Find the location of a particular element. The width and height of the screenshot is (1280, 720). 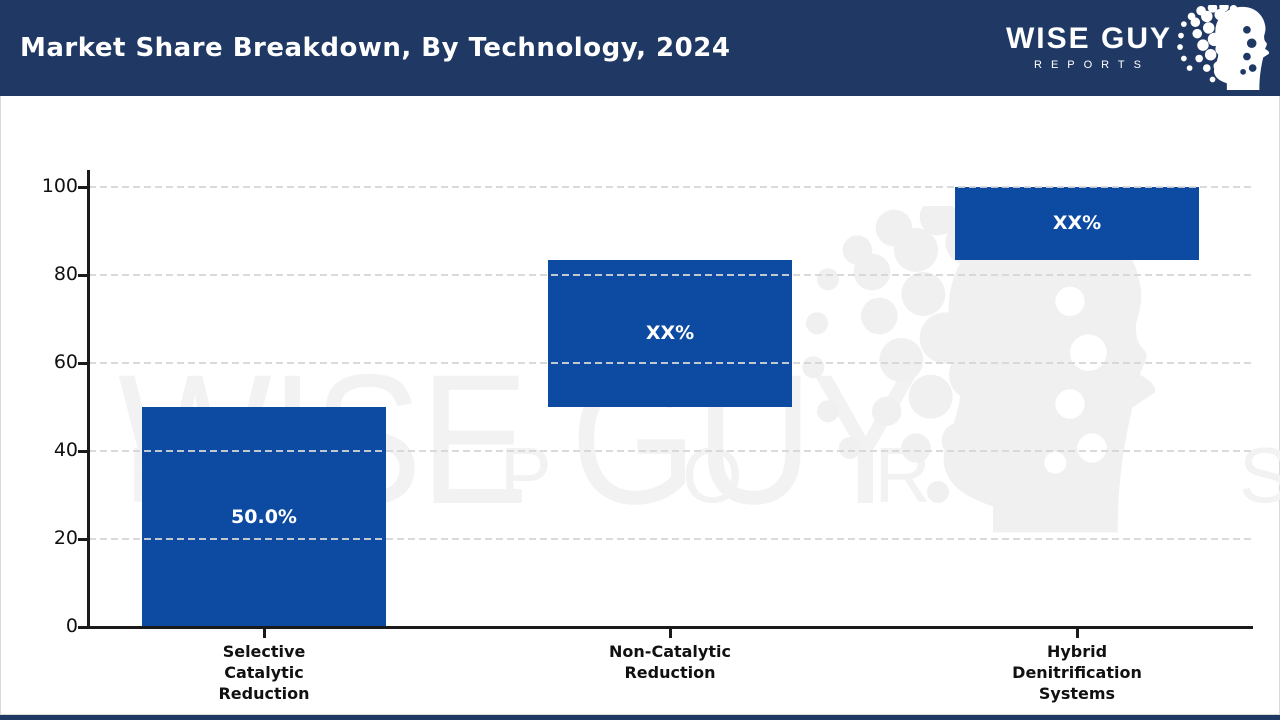

y-axis-tick-label: 0 is located at coordinates (71, 626).